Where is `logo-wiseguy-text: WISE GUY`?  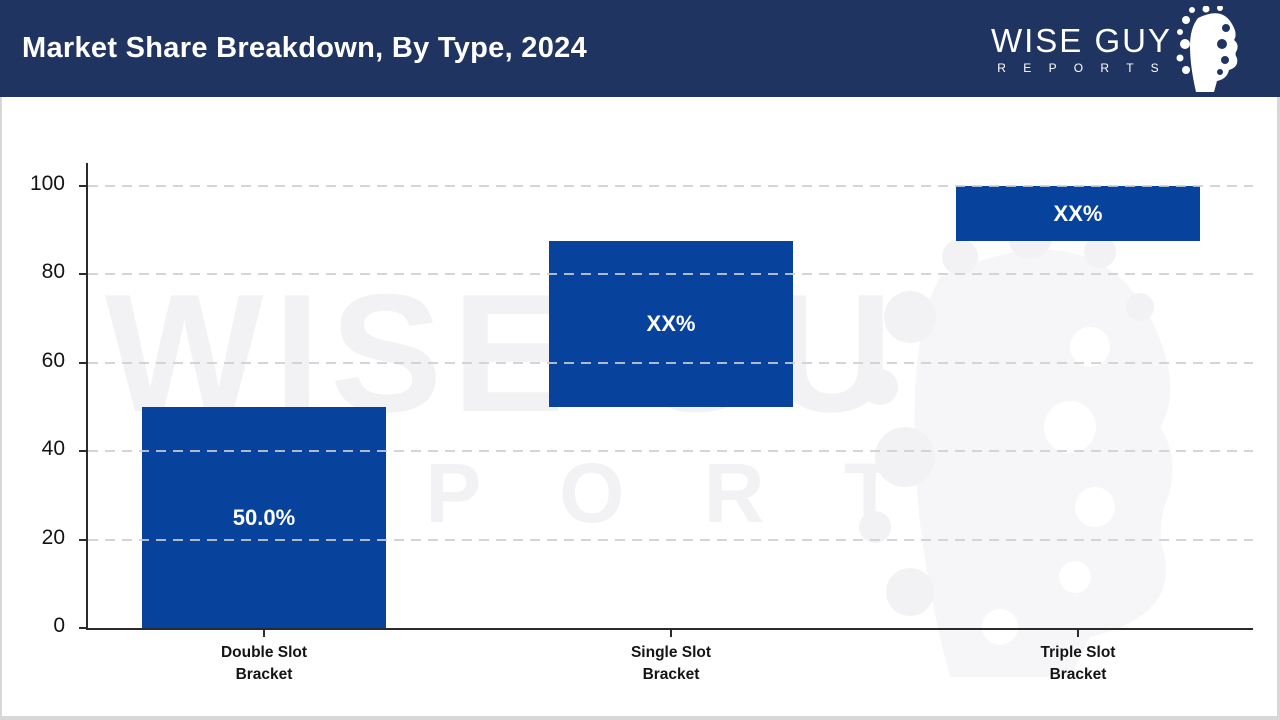
logo-wiseguy-text: WISE GUY is located at coordinates (1081, 40).